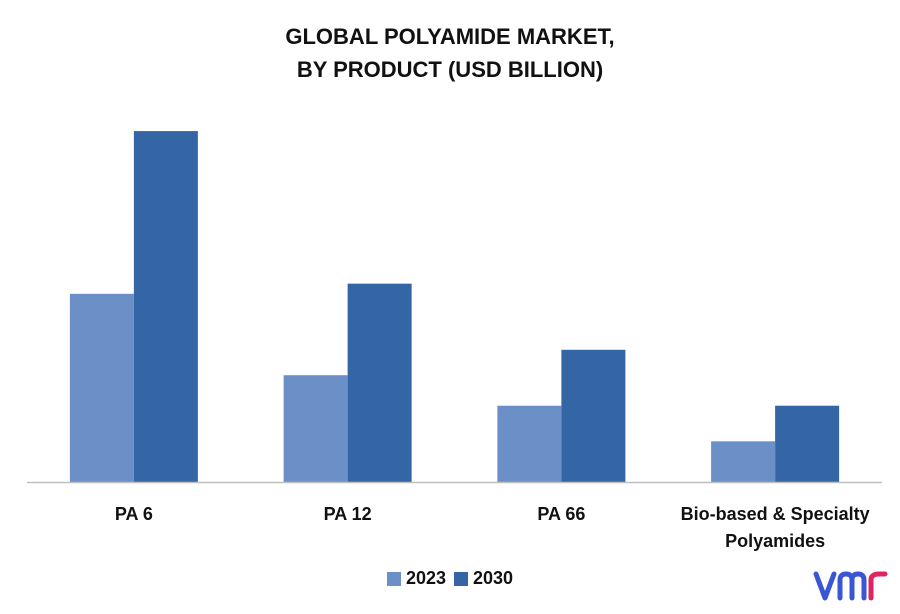  Describe the element at coordinates (775, 514) in the screenshot. I see `category-label-3-0: Bio-based & Specialty` at that location.